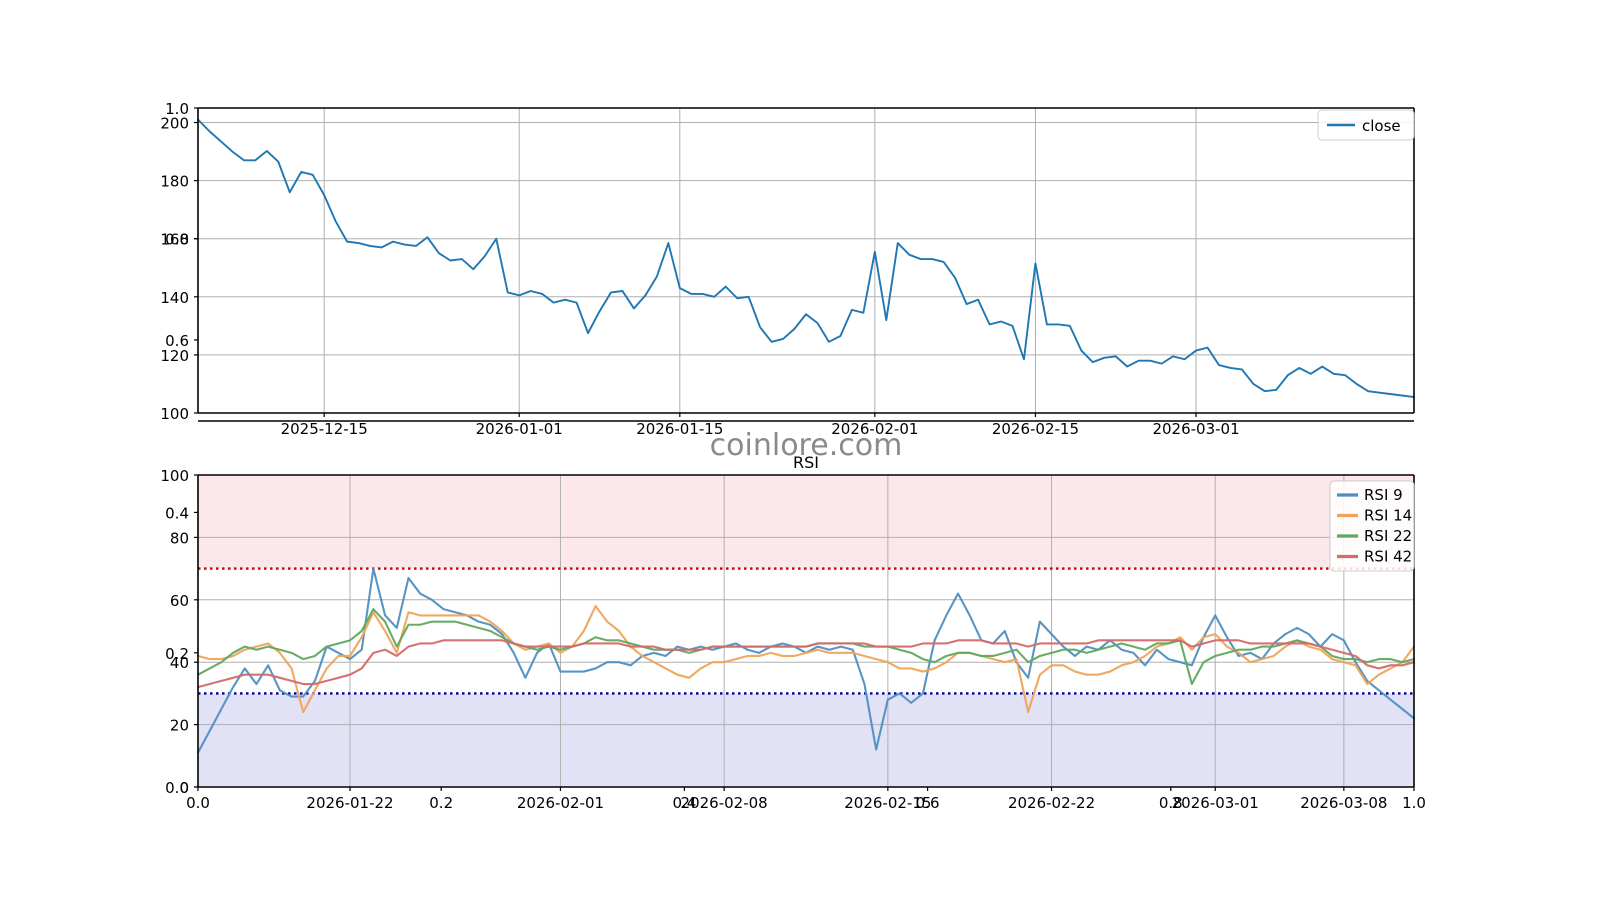 The height and width of the screenshot is (900, 1600). I want to click on watermark-text: coinlore.com, so click(806, 445).